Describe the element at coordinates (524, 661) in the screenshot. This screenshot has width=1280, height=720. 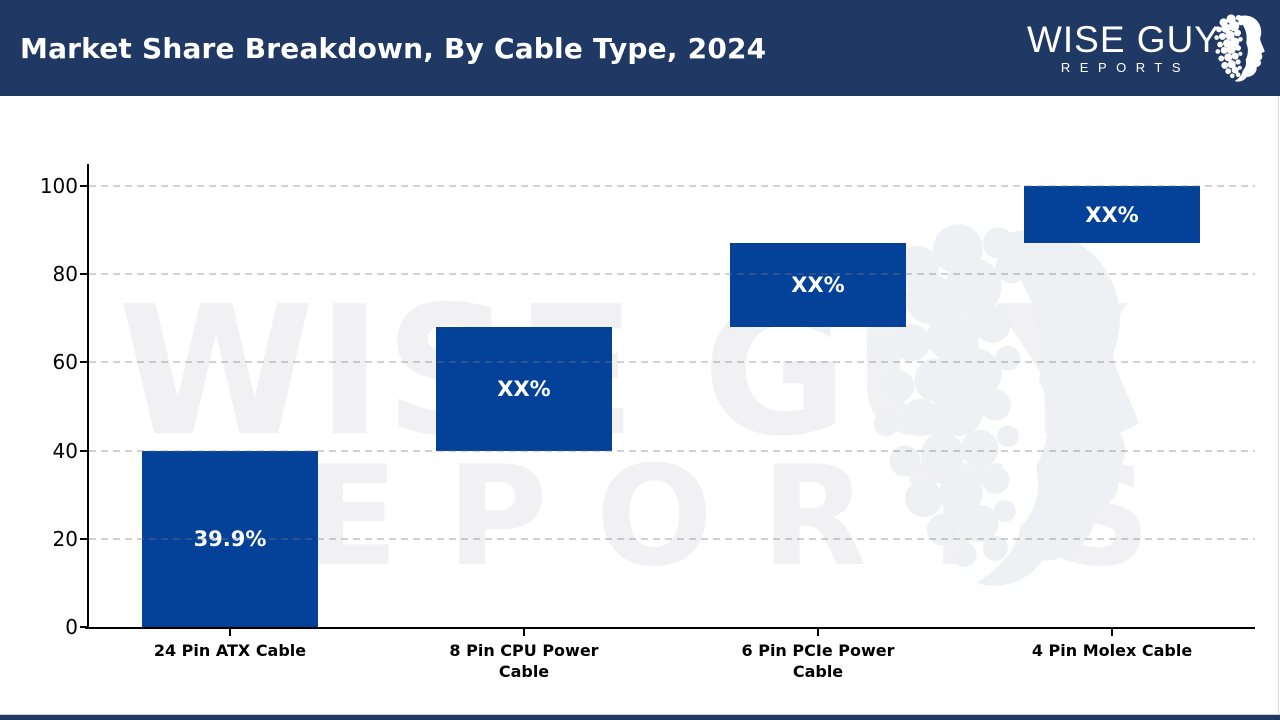
I see `x-axis-label: 8 Pin CPU Power Cable` at that location.